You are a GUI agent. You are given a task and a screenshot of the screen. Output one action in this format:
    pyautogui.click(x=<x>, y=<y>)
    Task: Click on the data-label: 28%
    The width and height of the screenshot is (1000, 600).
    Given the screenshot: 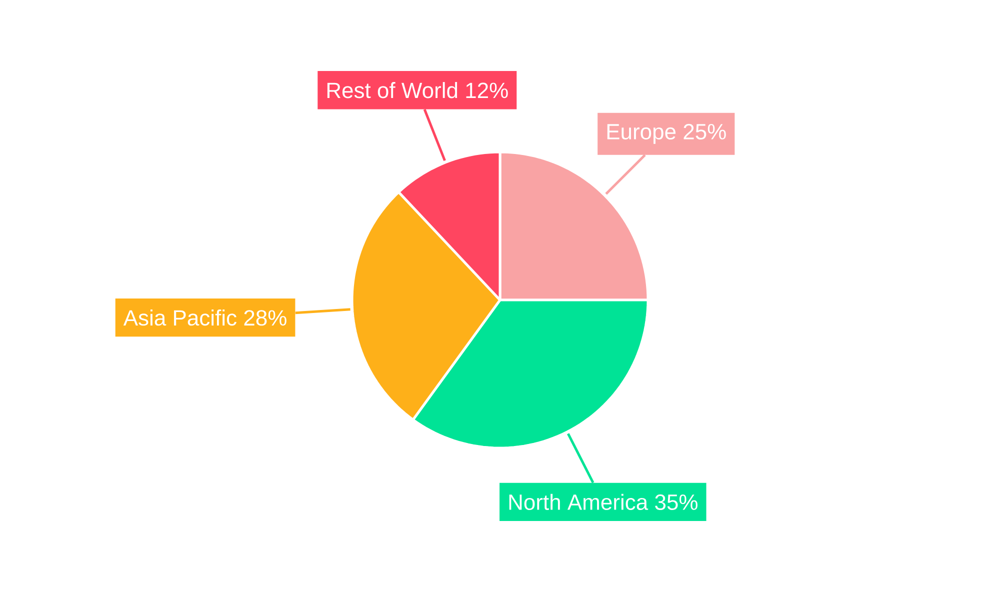 What is the action you would take?
    pyautogui.click(x=265, y=318)
    